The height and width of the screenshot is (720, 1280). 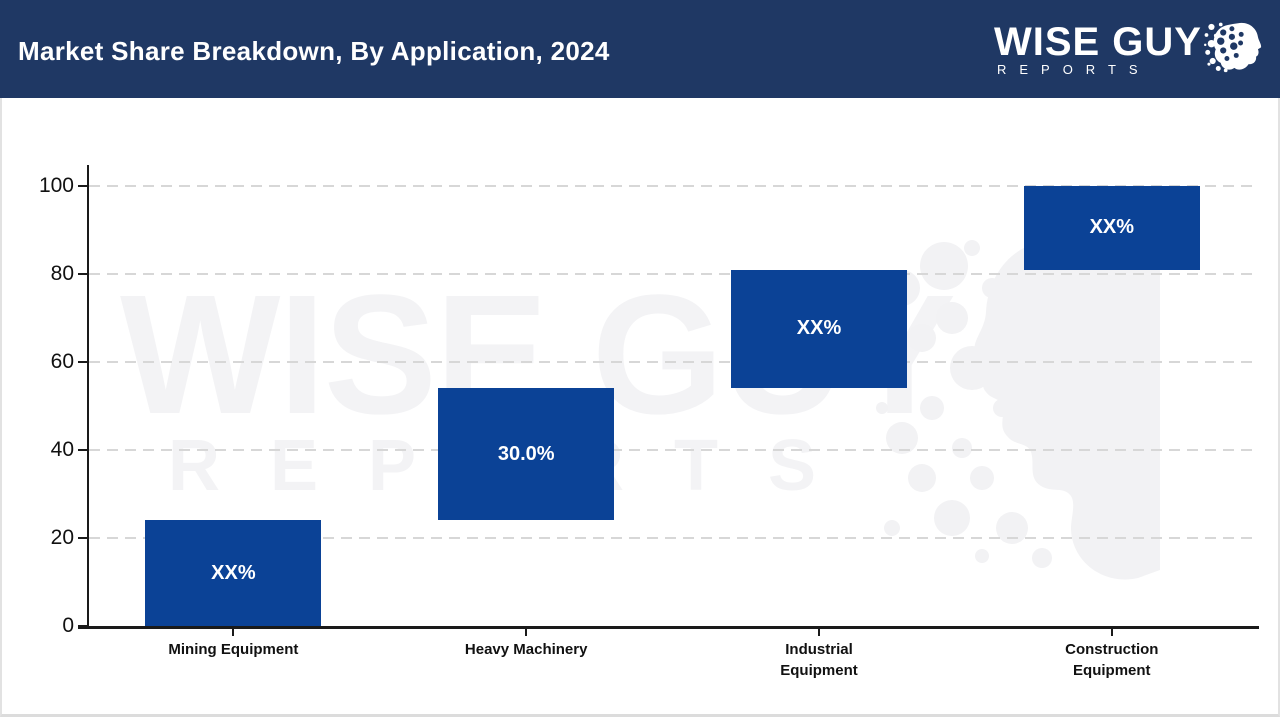 I want to click on y-axis-line, so click(x=88, y=396).